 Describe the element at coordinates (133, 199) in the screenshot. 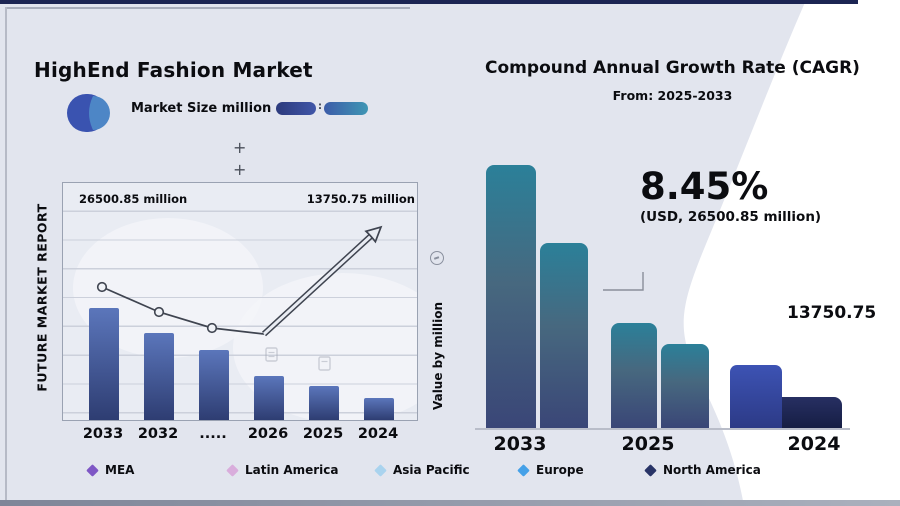

I see `max-value-label: 26500.85 million` at that location.